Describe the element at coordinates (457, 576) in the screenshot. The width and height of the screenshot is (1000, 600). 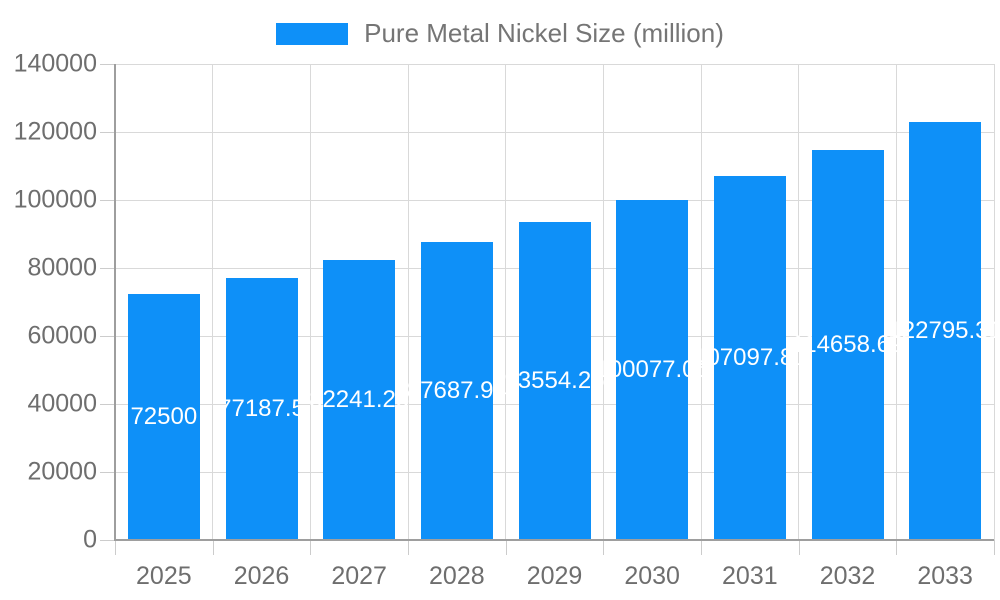
I see `x-axis-tick-label: 2028` at that location.